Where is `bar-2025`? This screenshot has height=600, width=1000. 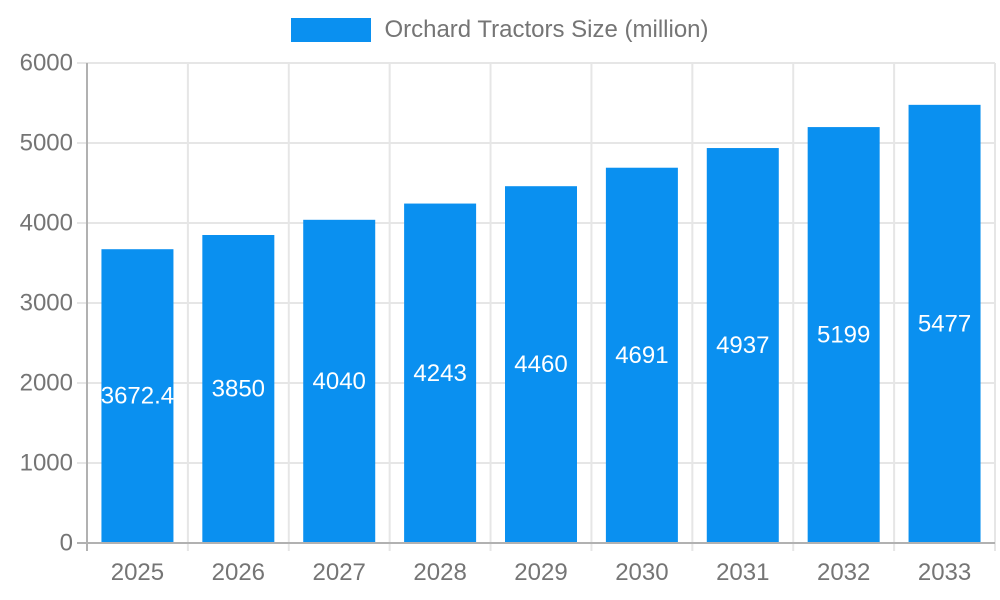 bar-2025 is located at coordinates (137, 396).